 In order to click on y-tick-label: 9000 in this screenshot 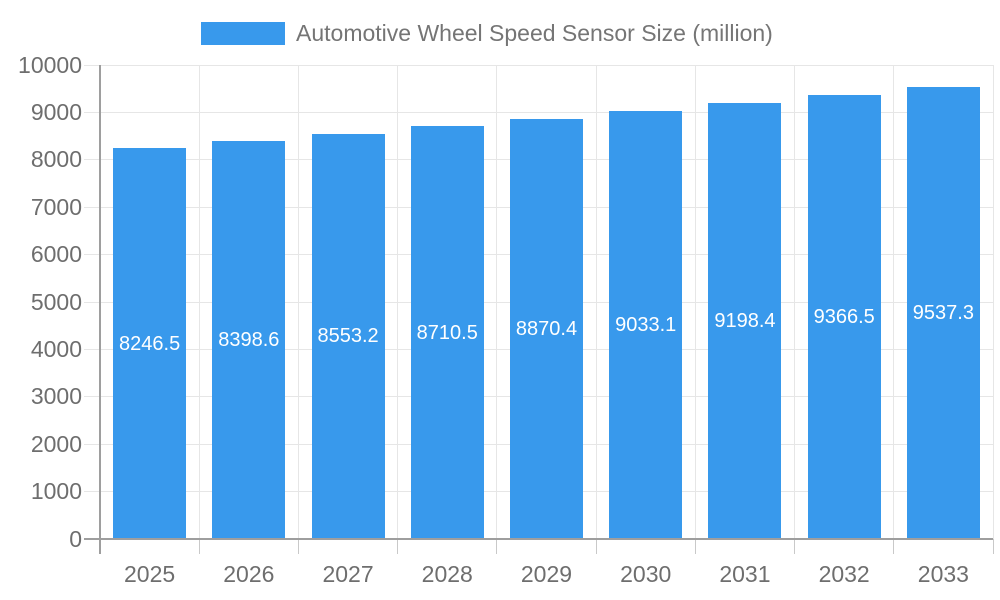, I will do `click(56, 111)`.